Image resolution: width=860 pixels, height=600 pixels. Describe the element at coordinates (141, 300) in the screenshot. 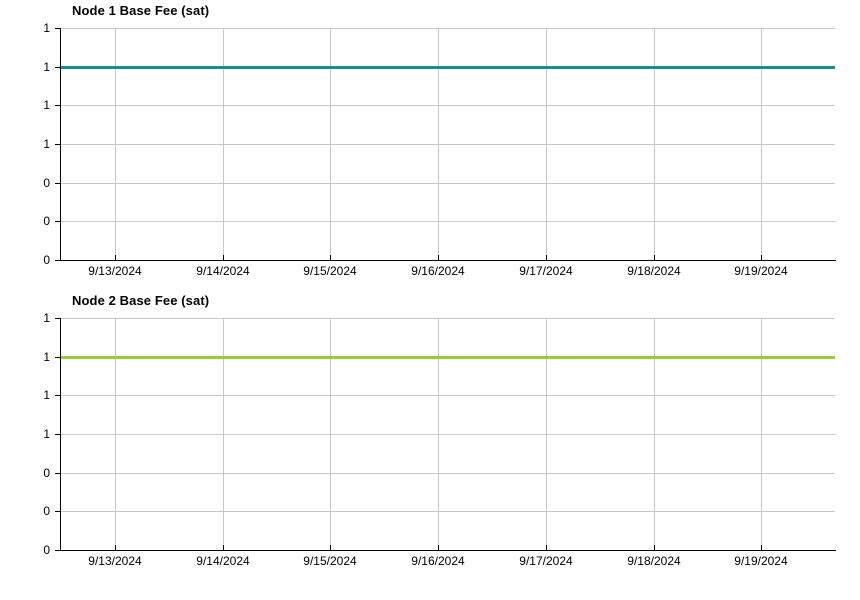

I see `chart-title: Node 2 Base Fee (sat)` at that location.